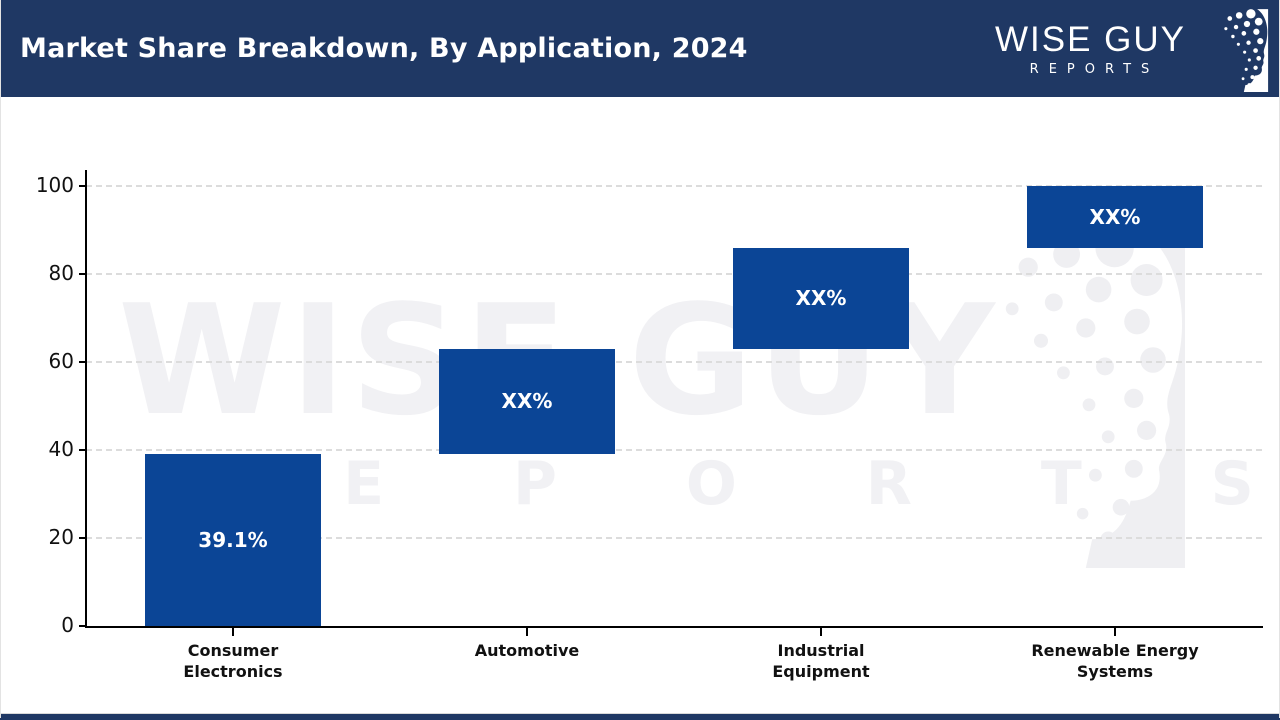 This screenshot has width=1280, height=720. I want to click on bar-renewable-energy-systems: XX%, so click(1115, 217).